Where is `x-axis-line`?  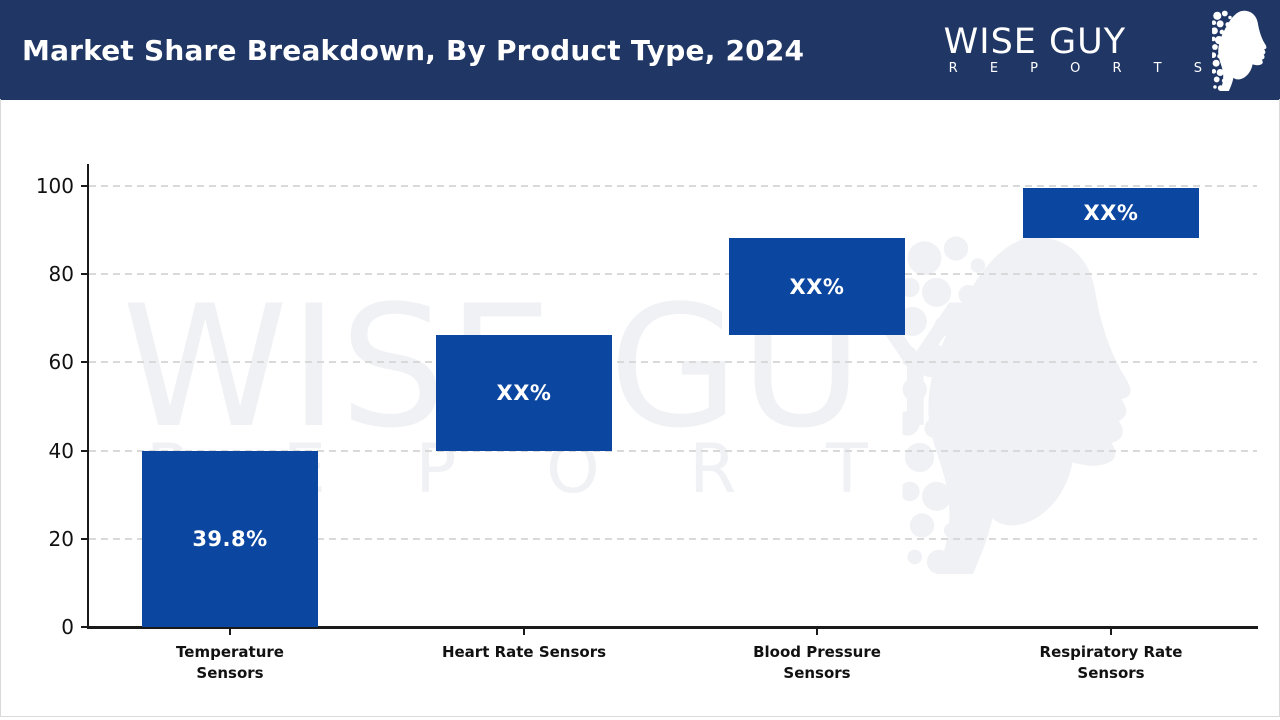
x-axis-line is located at coordinates (672, 627).